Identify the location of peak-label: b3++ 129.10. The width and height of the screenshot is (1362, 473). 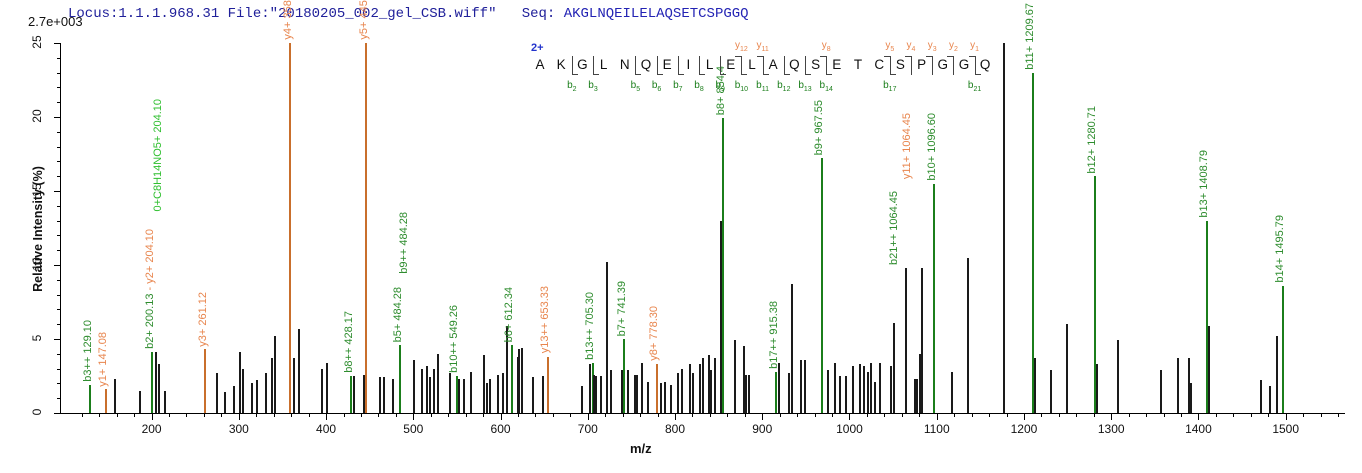
(87, 351).